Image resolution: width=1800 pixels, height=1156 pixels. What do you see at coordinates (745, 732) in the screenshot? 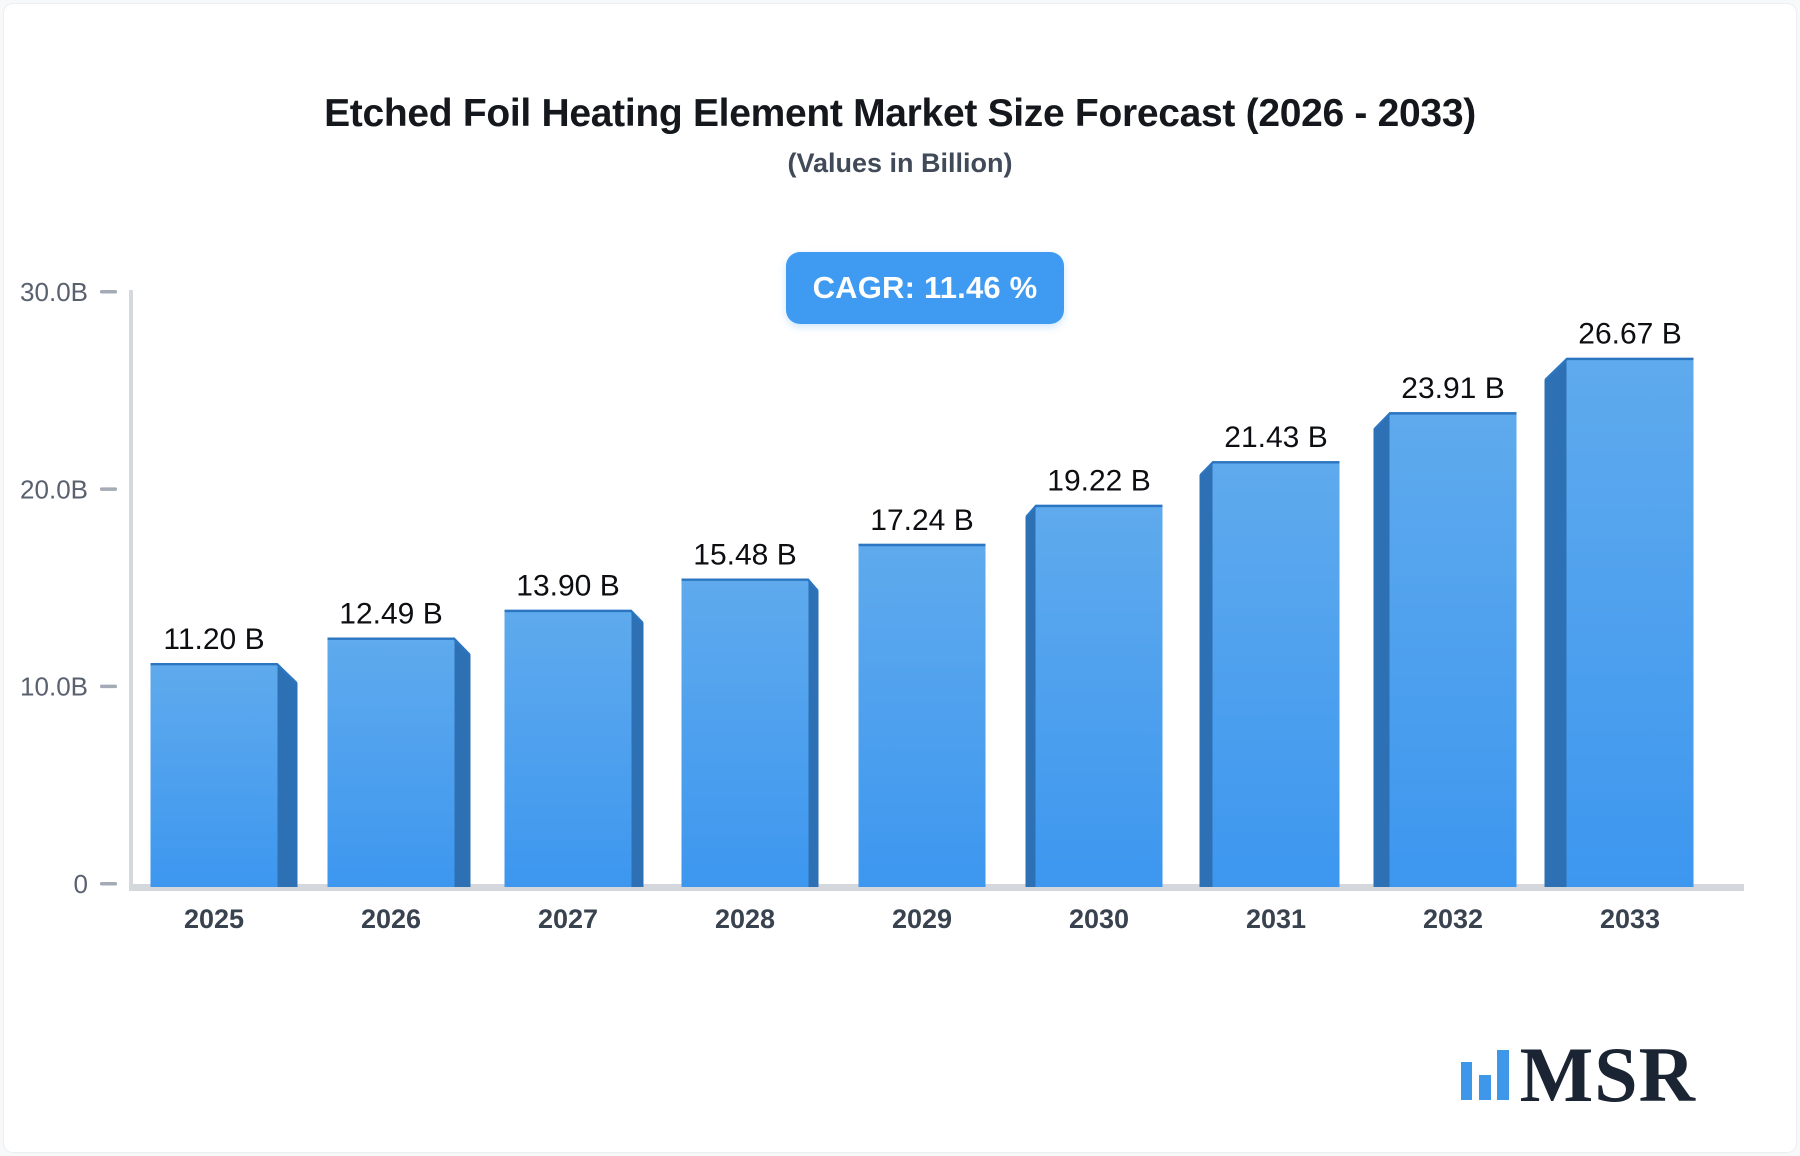
I see `bar-2028` at bounding box center [745, 732].